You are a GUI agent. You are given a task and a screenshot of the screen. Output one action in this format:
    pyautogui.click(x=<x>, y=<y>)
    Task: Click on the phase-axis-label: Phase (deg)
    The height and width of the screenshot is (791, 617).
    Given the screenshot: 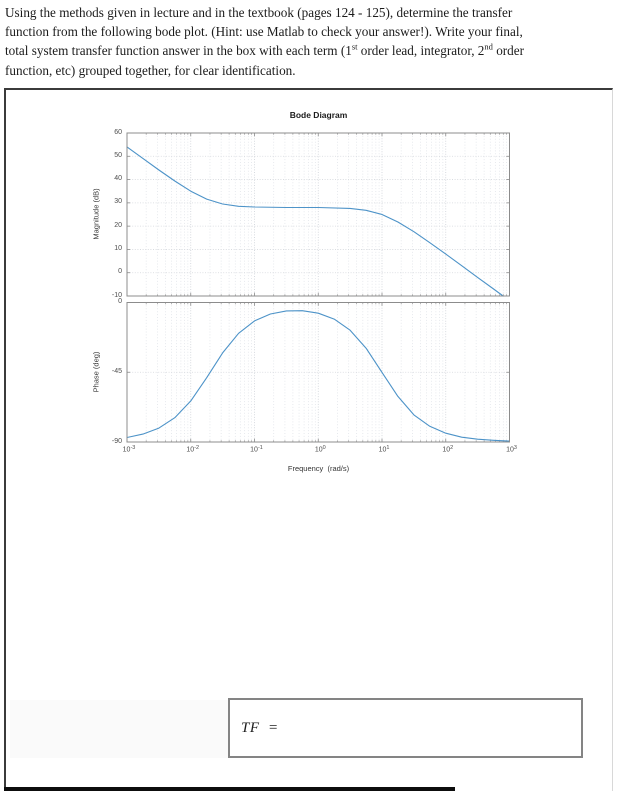 What is the action you would take?
    pyautogui.click(x=96, y=372)
    